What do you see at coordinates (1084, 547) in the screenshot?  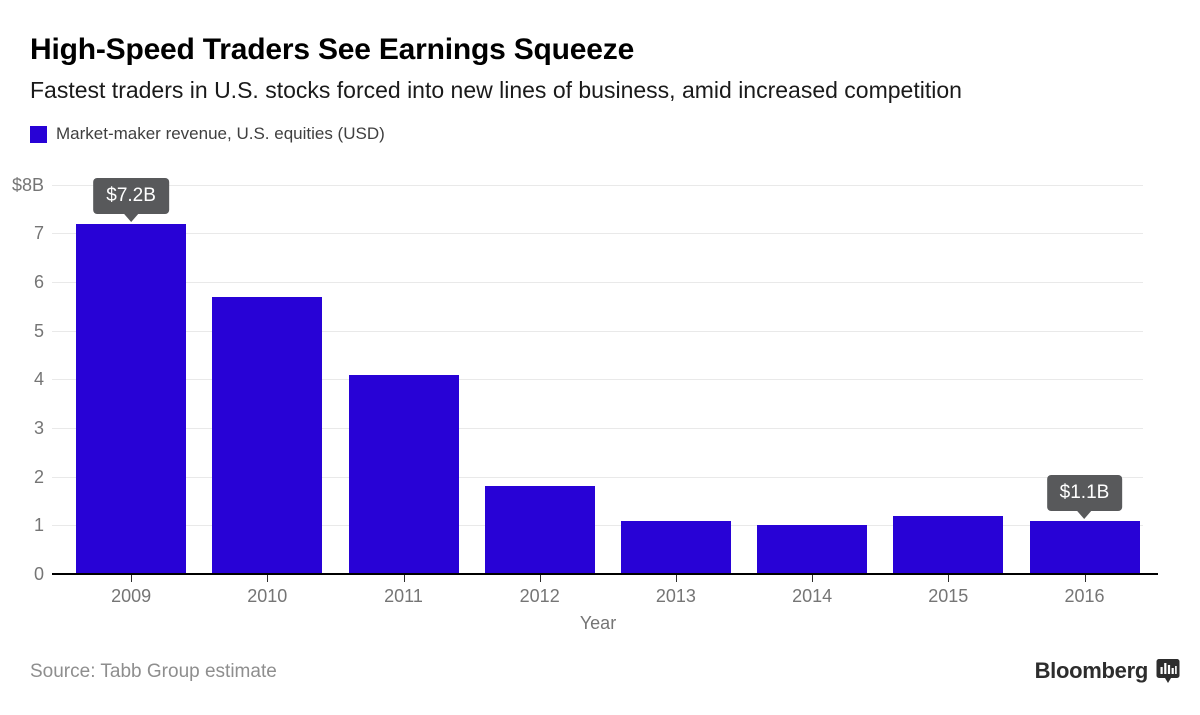 I see `bar-2016` at bounding box center [1084, 547].